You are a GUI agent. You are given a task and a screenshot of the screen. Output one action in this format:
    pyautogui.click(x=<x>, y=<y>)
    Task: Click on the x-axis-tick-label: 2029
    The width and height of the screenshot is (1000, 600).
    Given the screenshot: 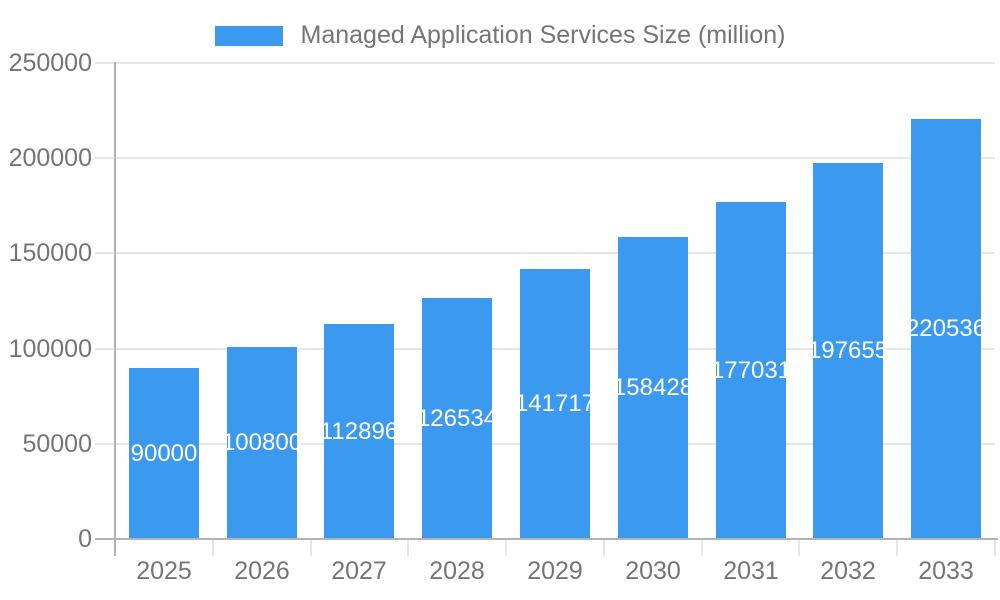 What is the action you would take?
    pyautogui.click(x=555, y=571)
    